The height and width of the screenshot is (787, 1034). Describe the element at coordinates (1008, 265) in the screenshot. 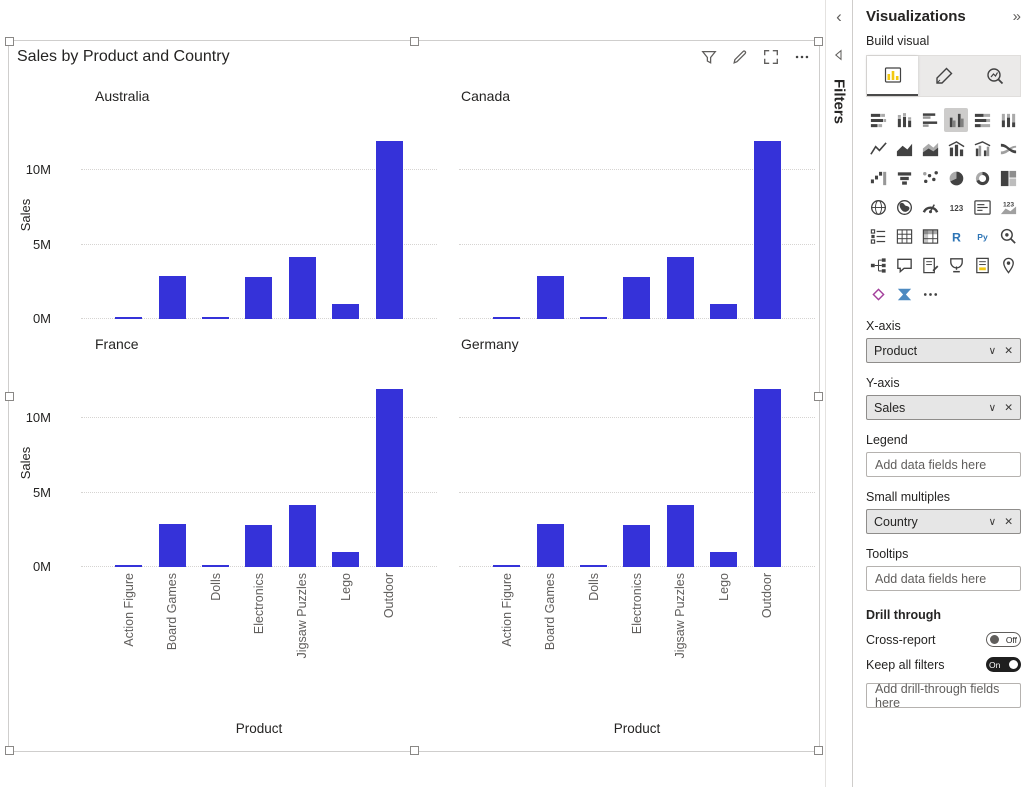

I see `arcgis-map-icon` at that location.